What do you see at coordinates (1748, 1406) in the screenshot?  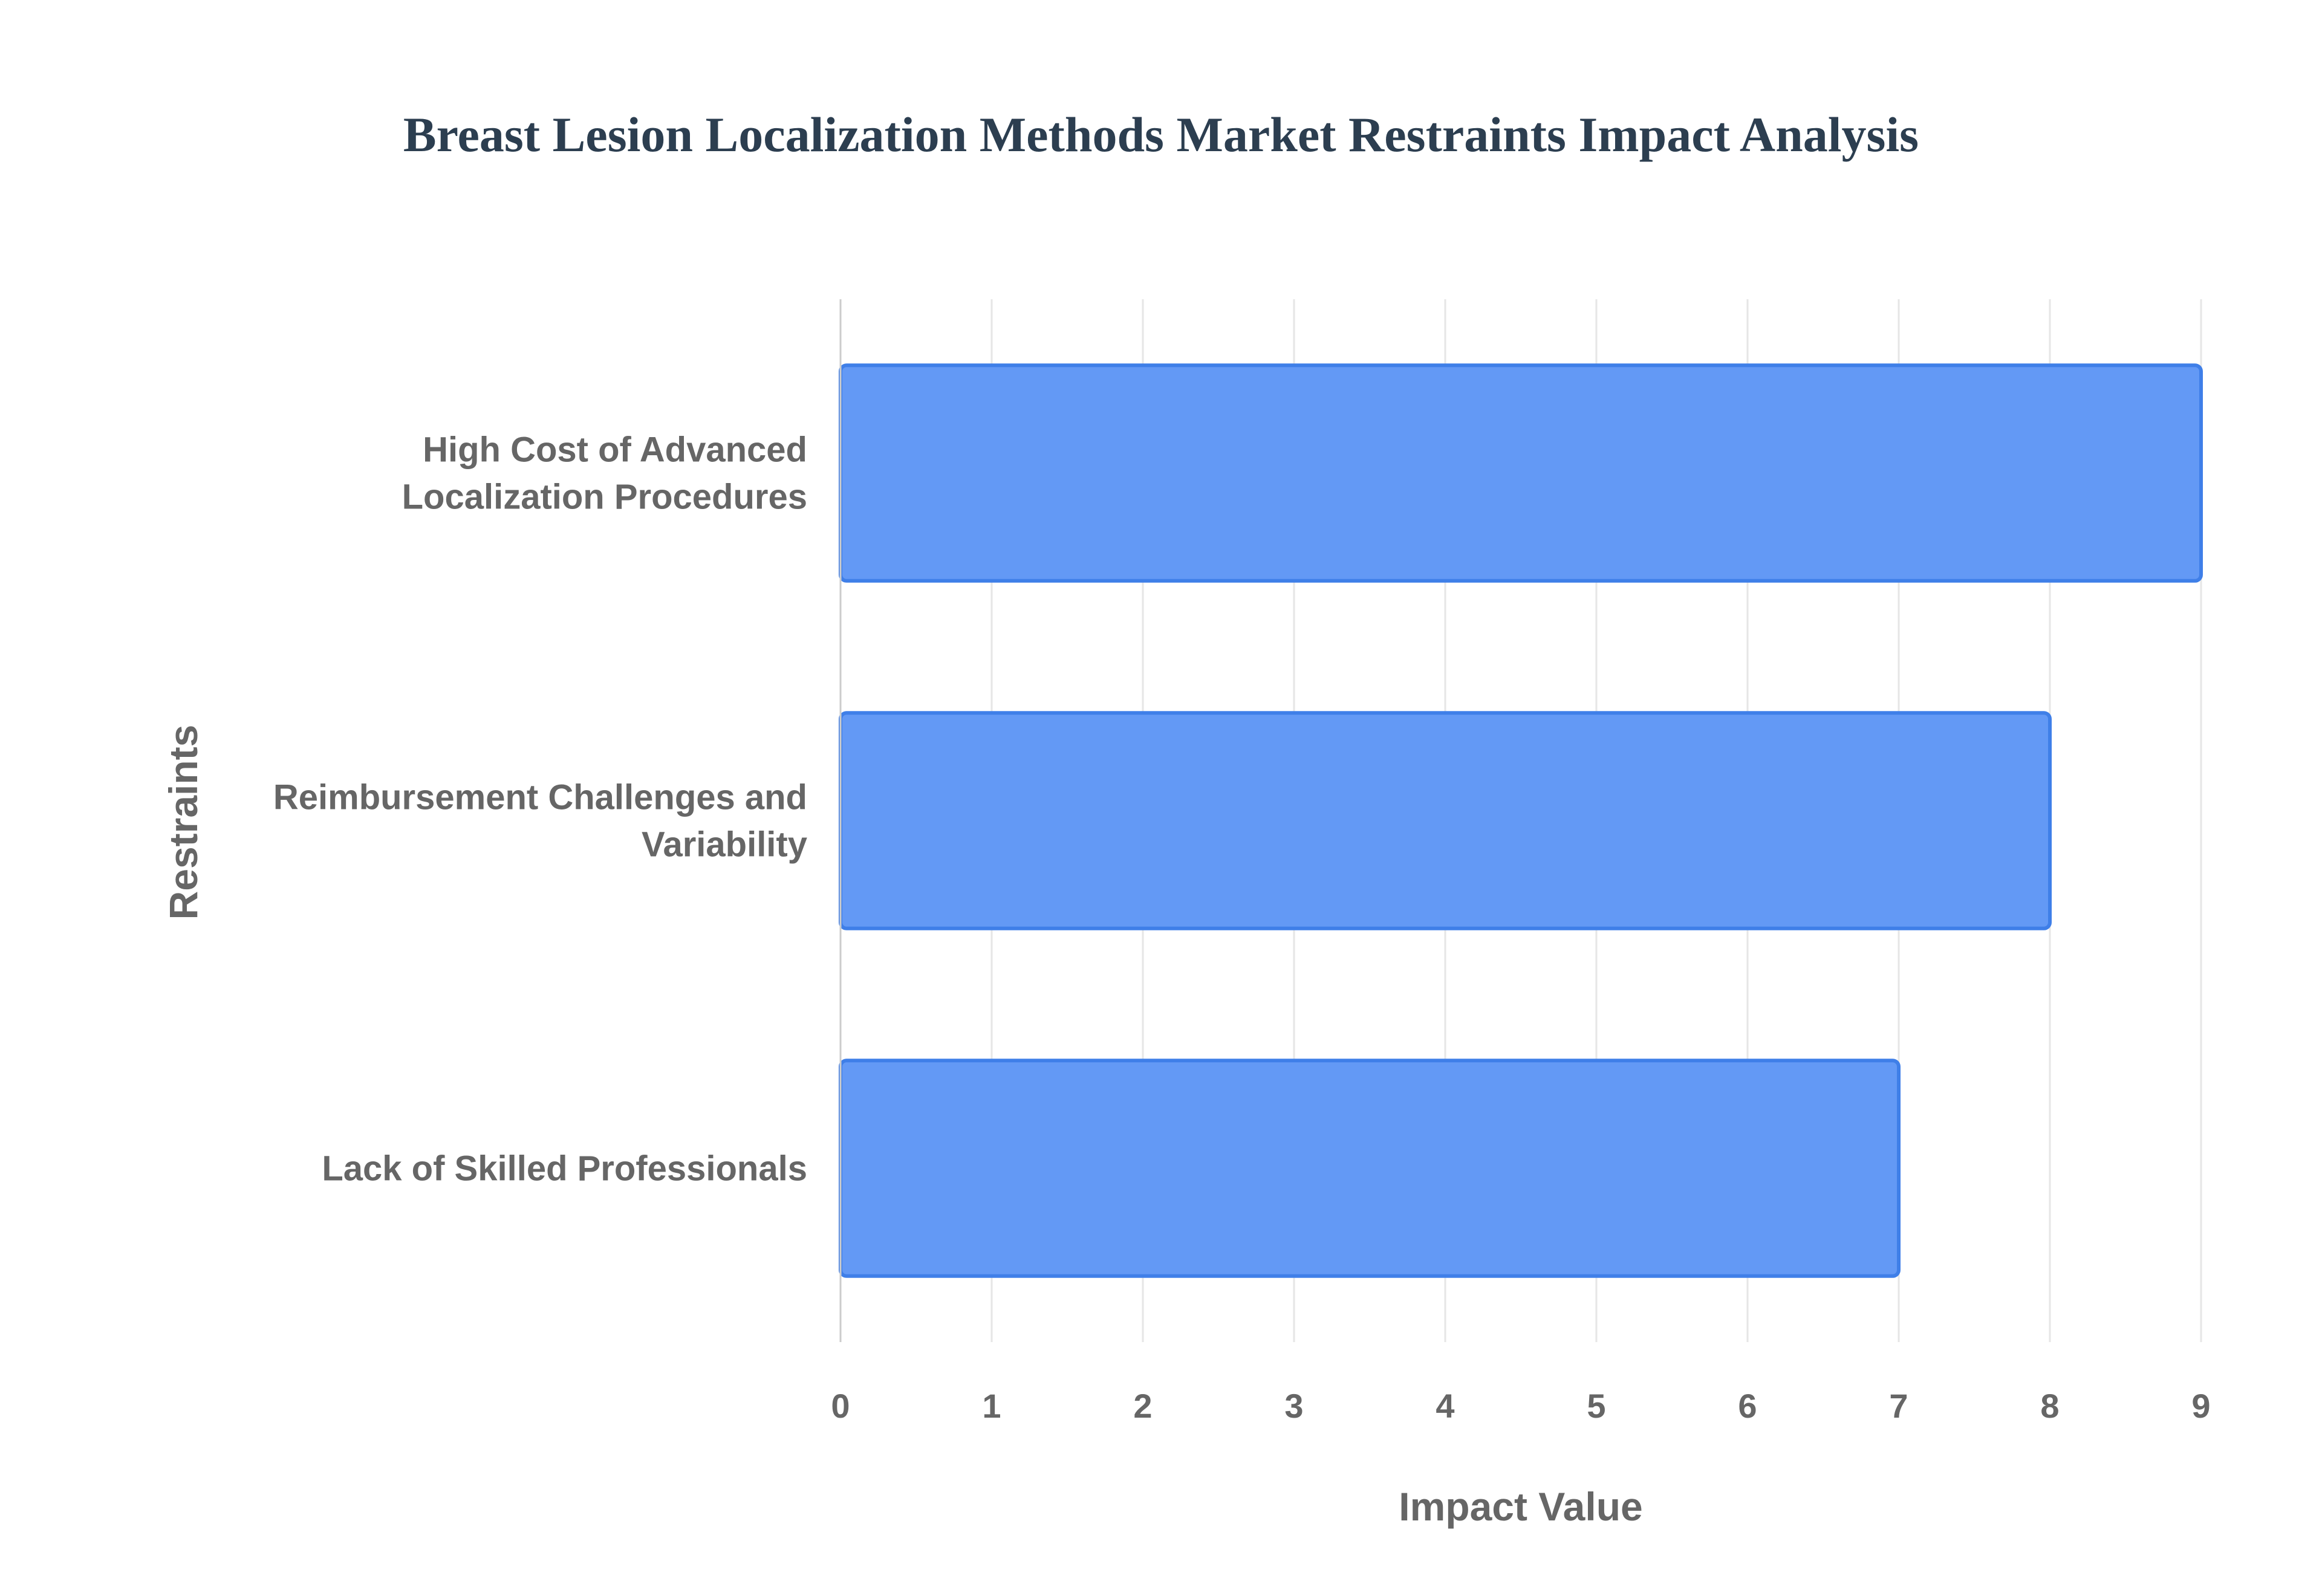 I see `x-tick-label: 6` at bounding box center [1748, 1406].